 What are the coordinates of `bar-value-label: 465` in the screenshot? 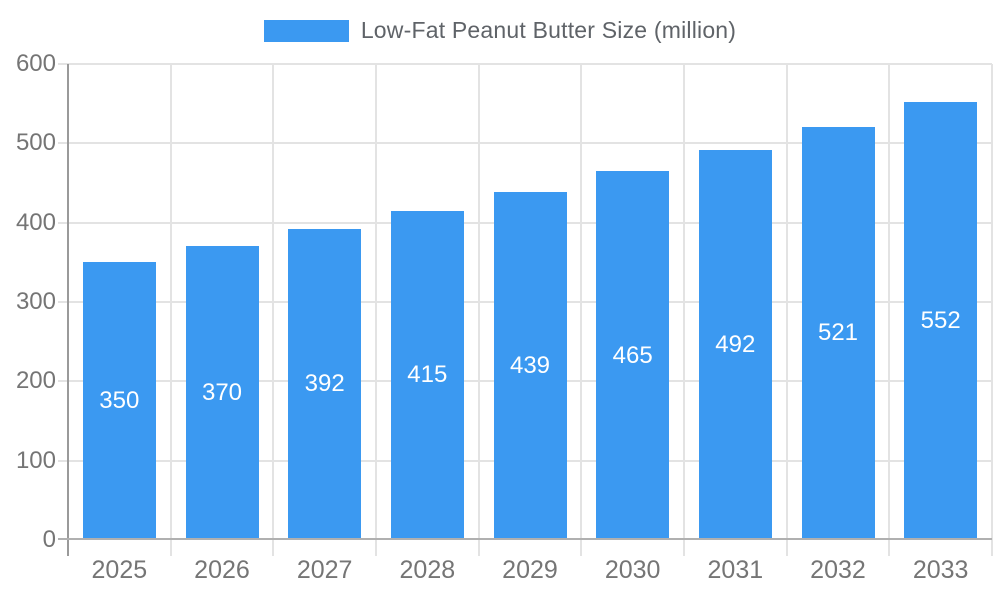 It's located at (632, 355).